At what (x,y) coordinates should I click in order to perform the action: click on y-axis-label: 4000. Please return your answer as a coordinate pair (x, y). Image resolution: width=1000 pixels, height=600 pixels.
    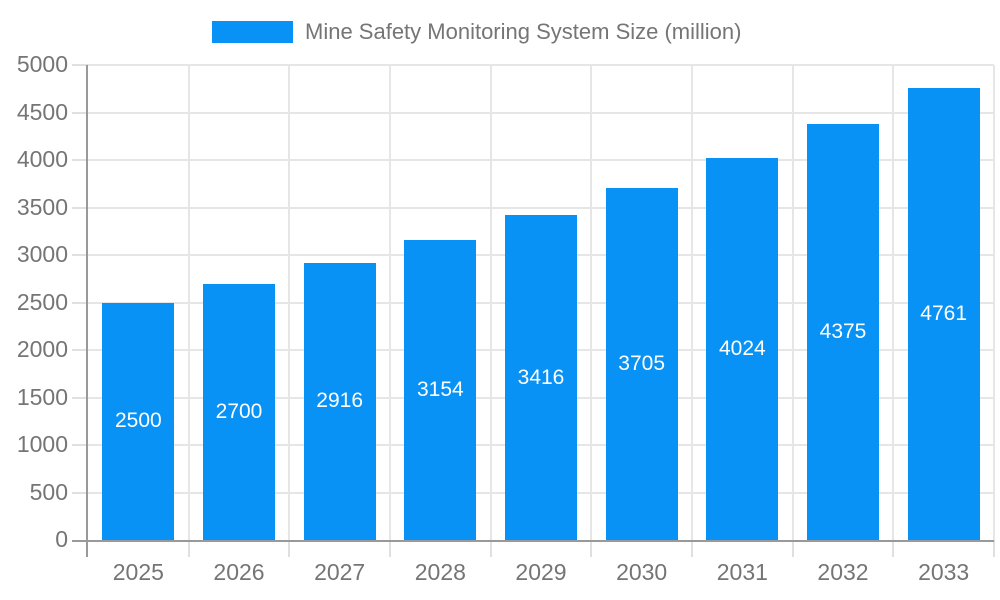
    Looking at the image, I should click on (42, 158).